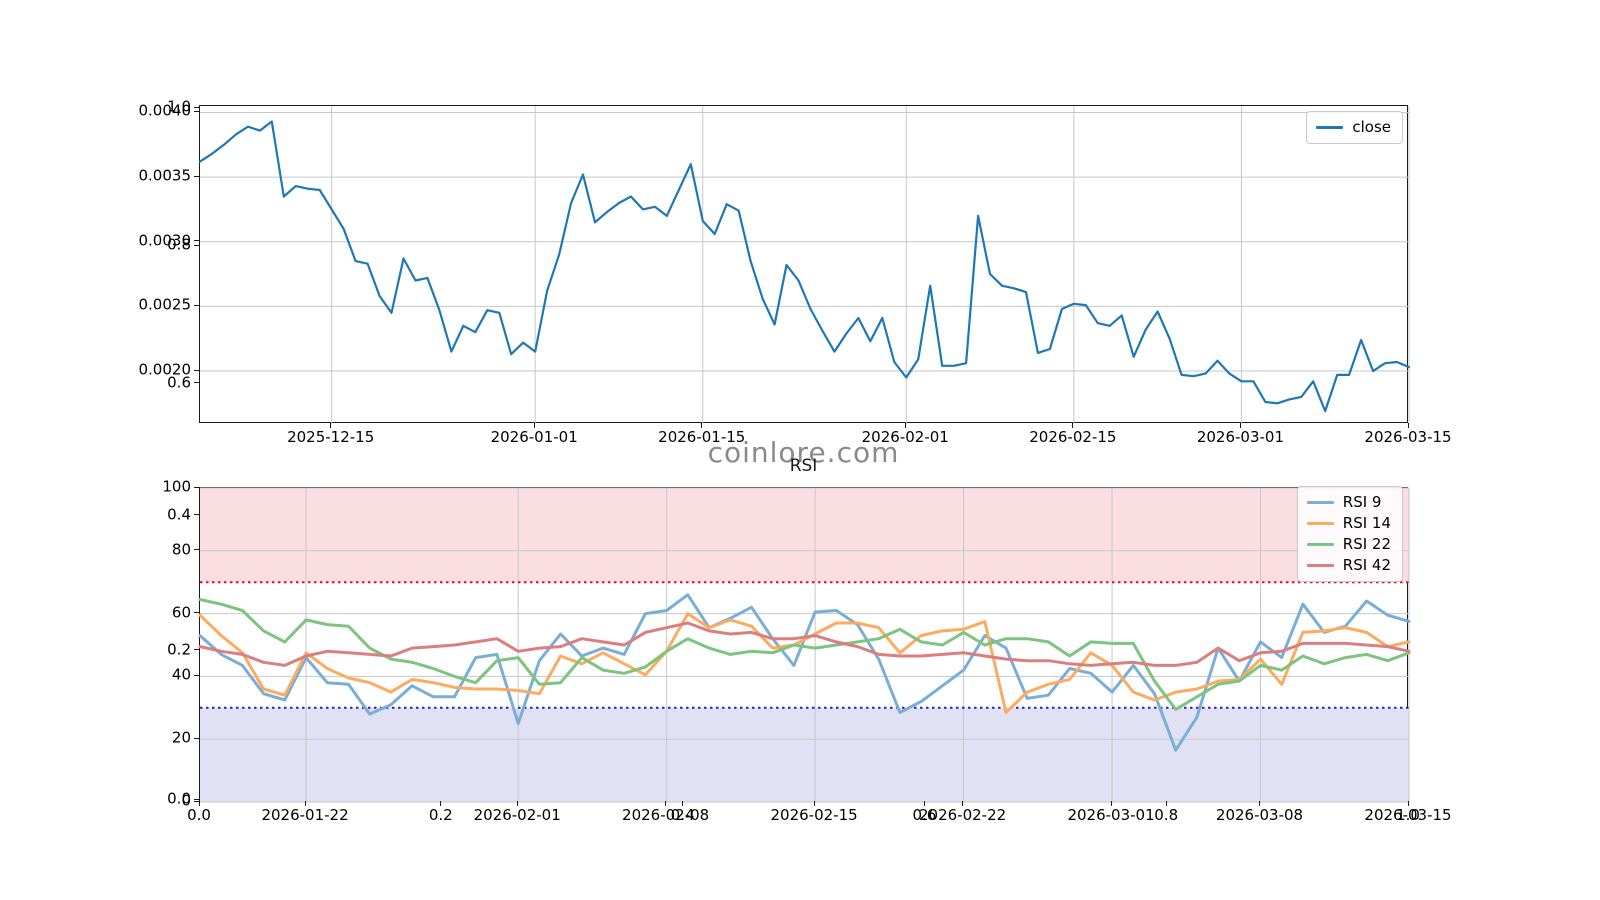 The width and height of the screenshot is (1600, 900). What do you see at coordinates (1259, 815) in the screenshot?
I see `x-tick-label: 2026-03-08` at bounding box center [1259, 815].